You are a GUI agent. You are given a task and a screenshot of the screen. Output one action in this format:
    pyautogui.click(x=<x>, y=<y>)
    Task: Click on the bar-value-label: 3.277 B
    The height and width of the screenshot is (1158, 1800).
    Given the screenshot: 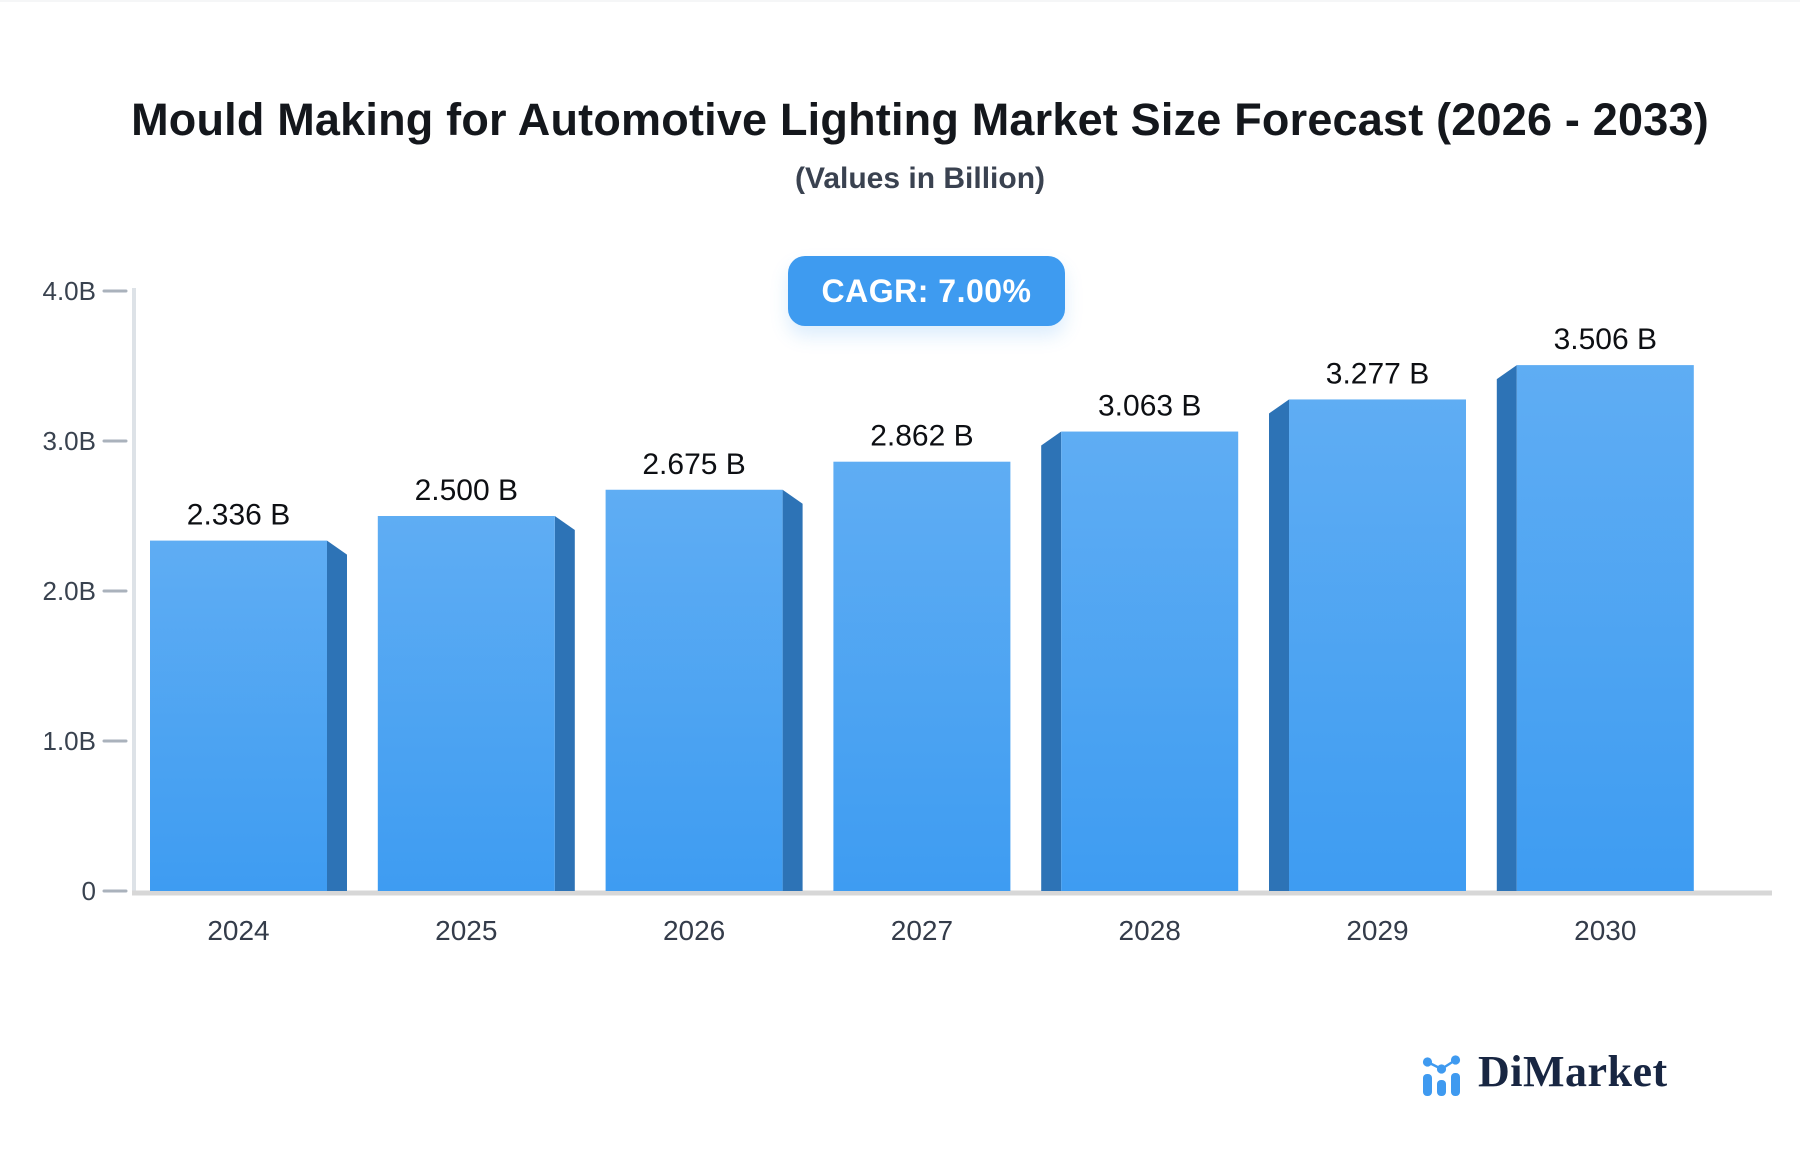 What is the action you would take?
    pyautogui.click(x=1377, y=373)
    